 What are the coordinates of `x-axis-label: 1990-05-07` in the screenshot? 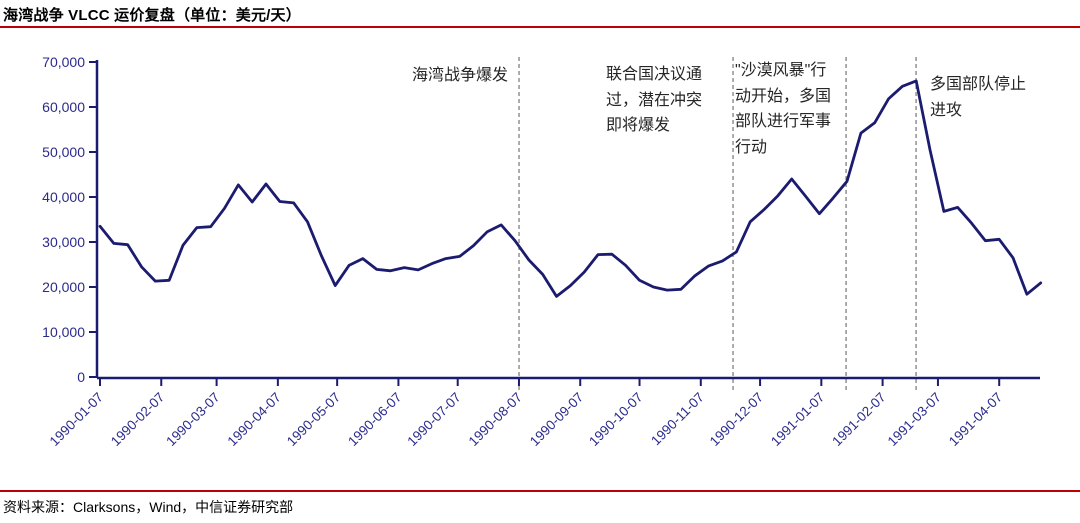 It's located at (313, 419).